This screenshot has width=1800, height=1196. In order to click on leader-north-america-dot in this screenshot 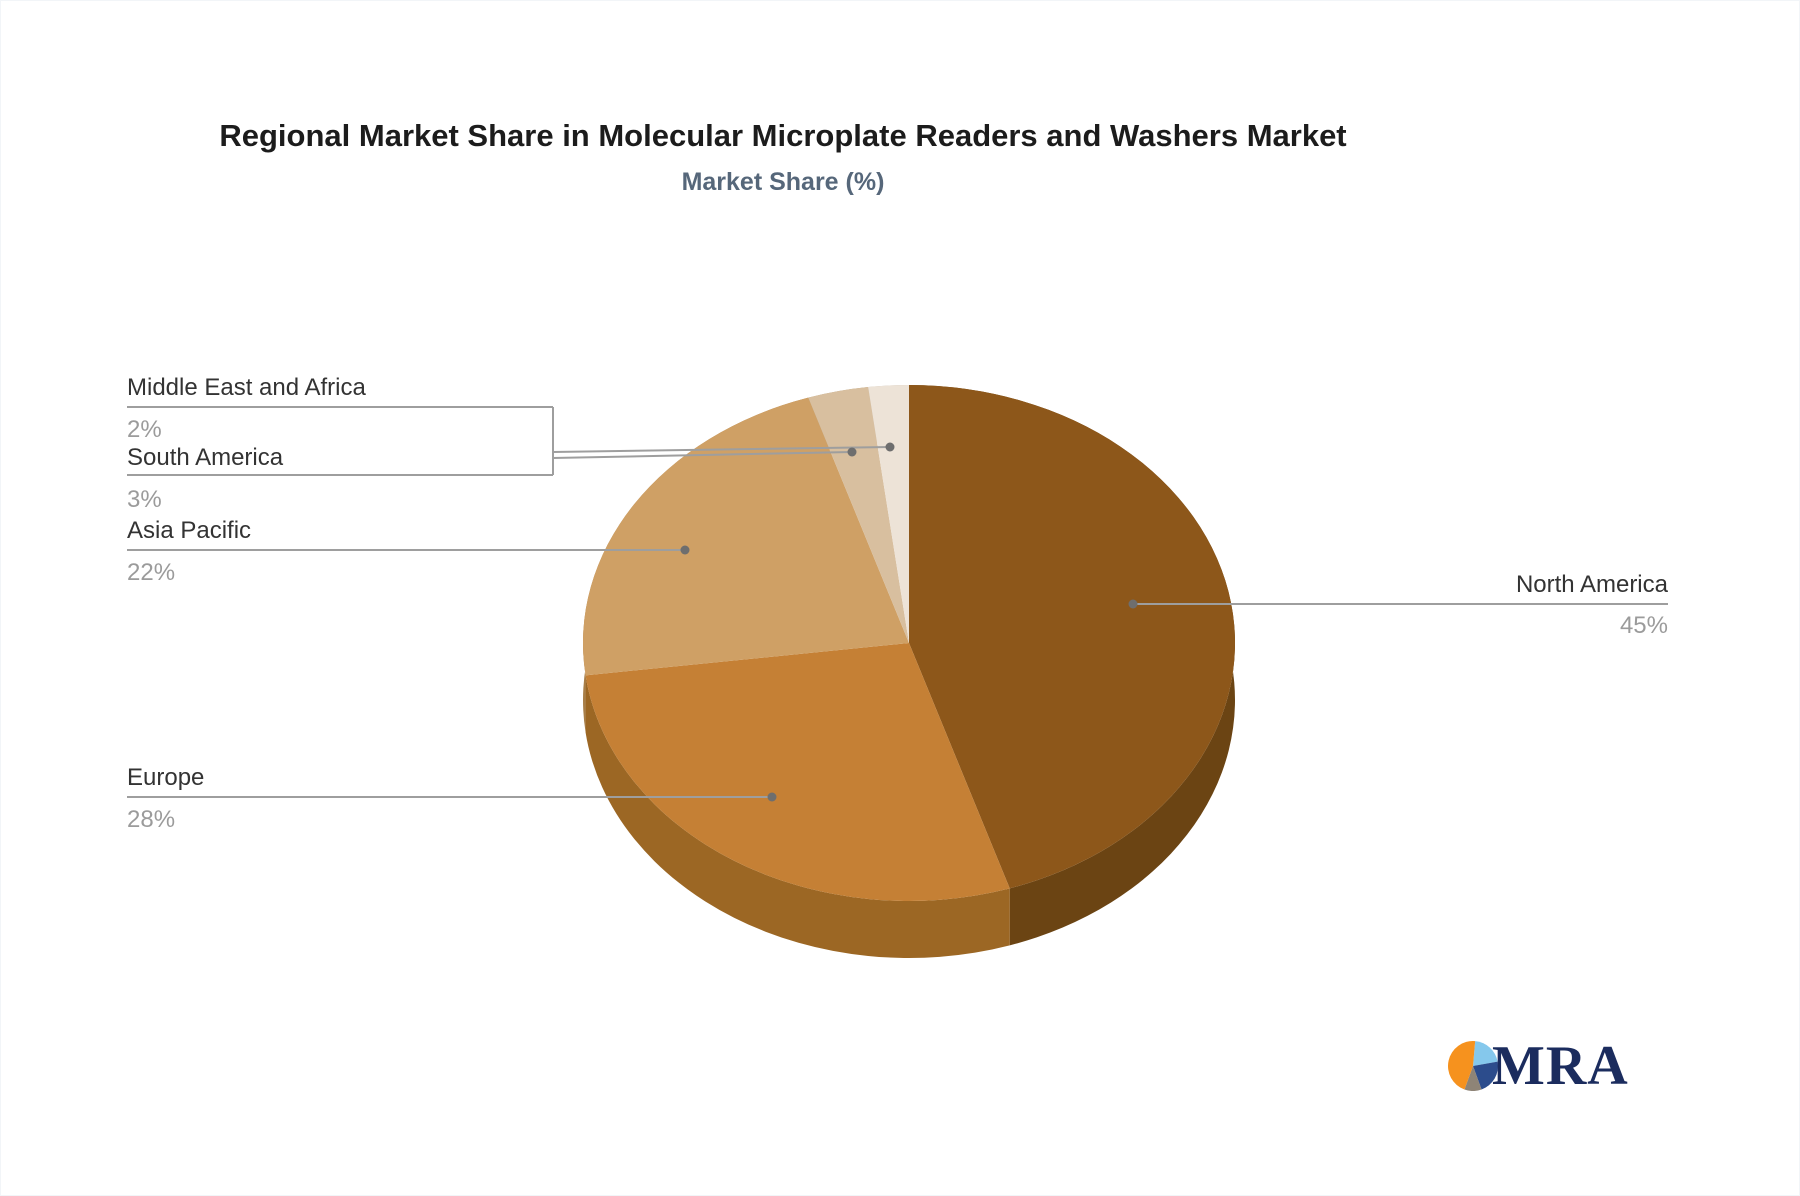, I will do `click(1133, 604)`.